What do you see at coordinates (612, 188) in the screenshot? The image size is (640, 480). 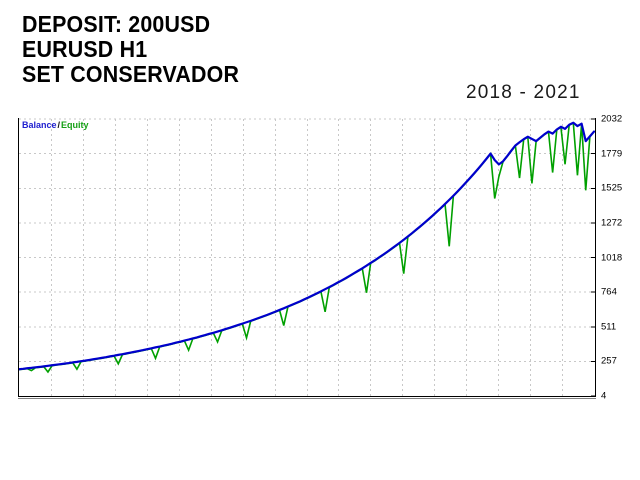 I see `y-axis-tick-1525: 1525` at bounding box center [612, 188].